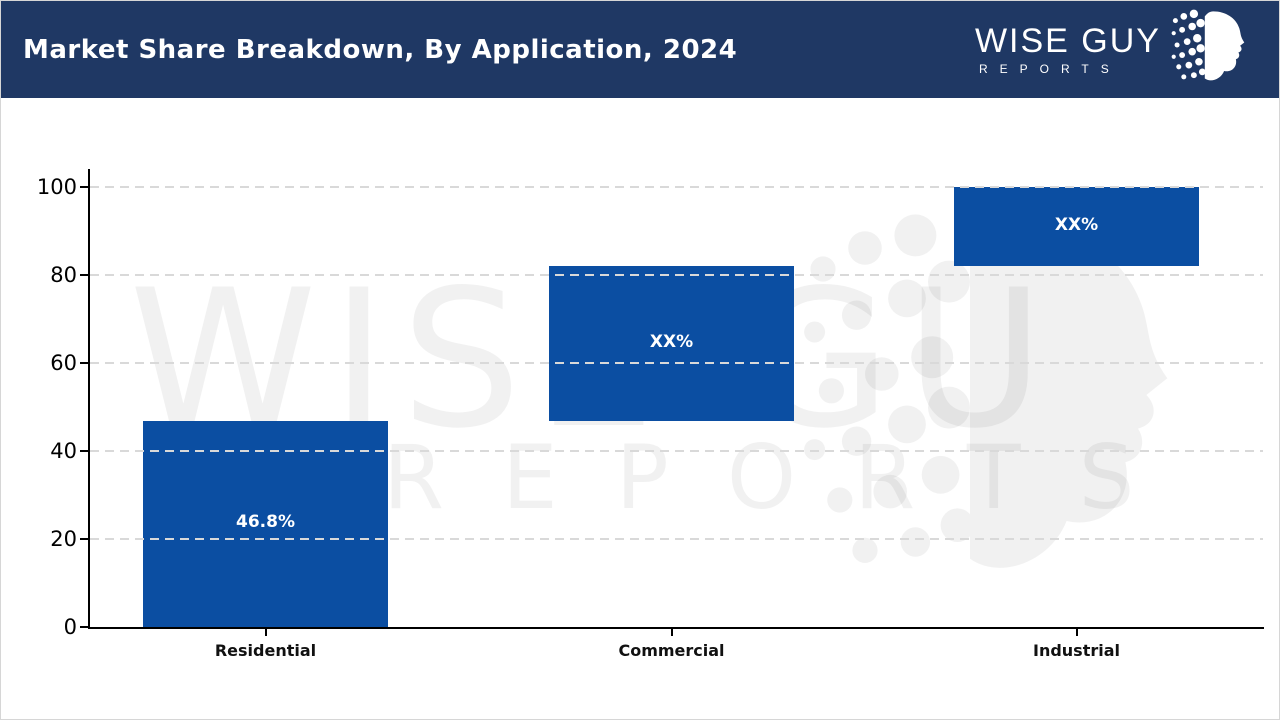 The image size is (1280, 720). I want to click on bar-commercial, so click(671, 344).